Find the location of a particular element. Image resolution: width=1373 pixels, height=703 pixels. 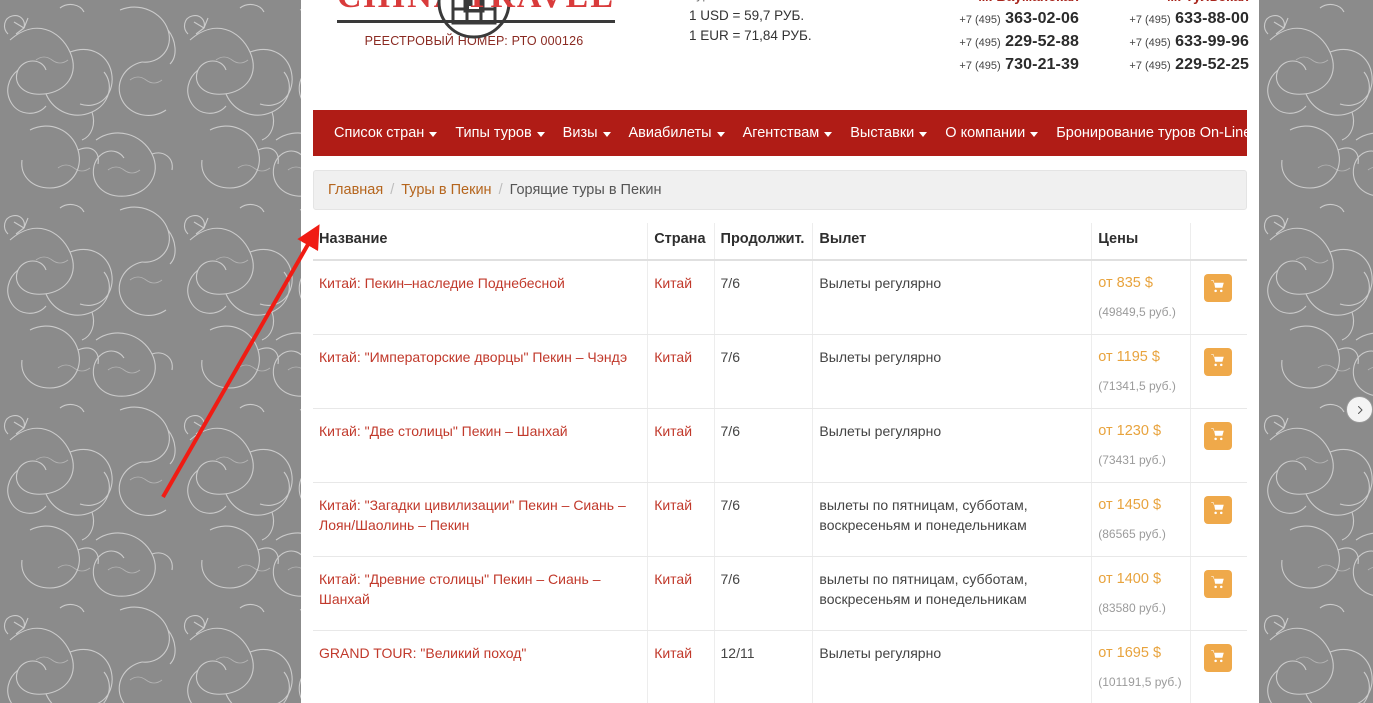

price-usd: от 1450 $ is located at coordinates (1130, 505).